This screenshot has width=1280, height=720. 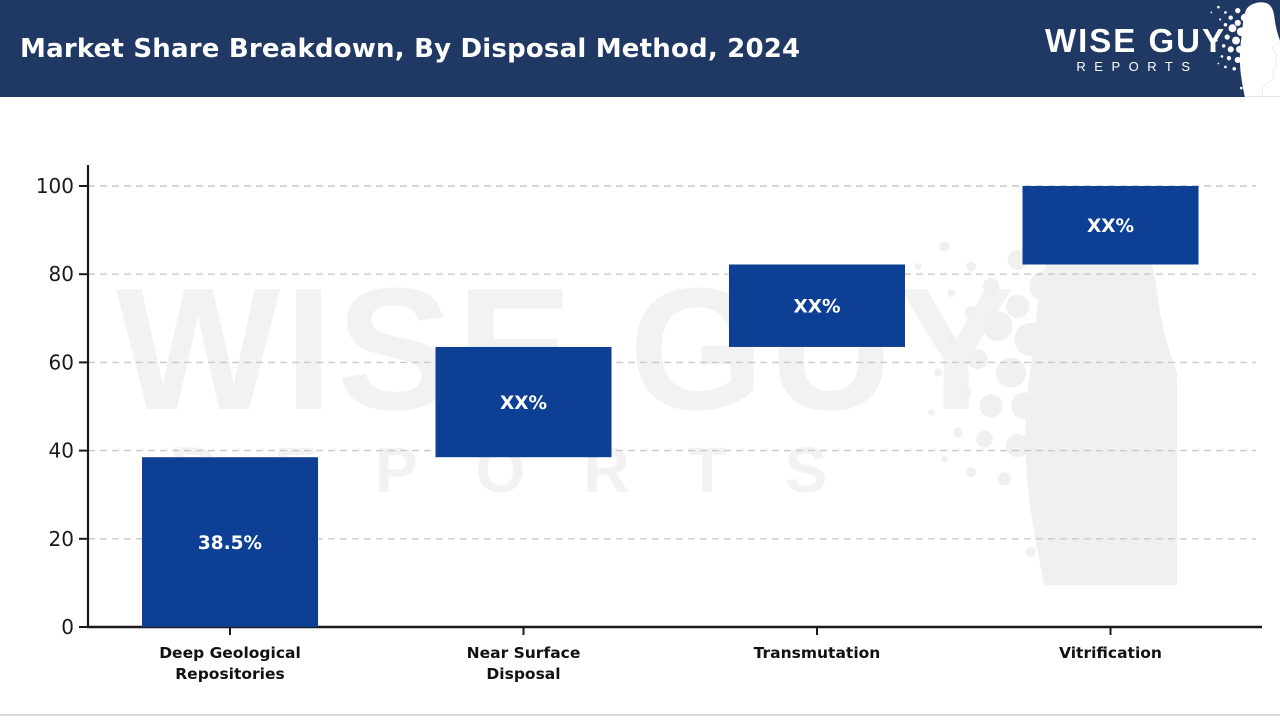 I want to click on y-tick-label: 60, so click(x=61, y=362).